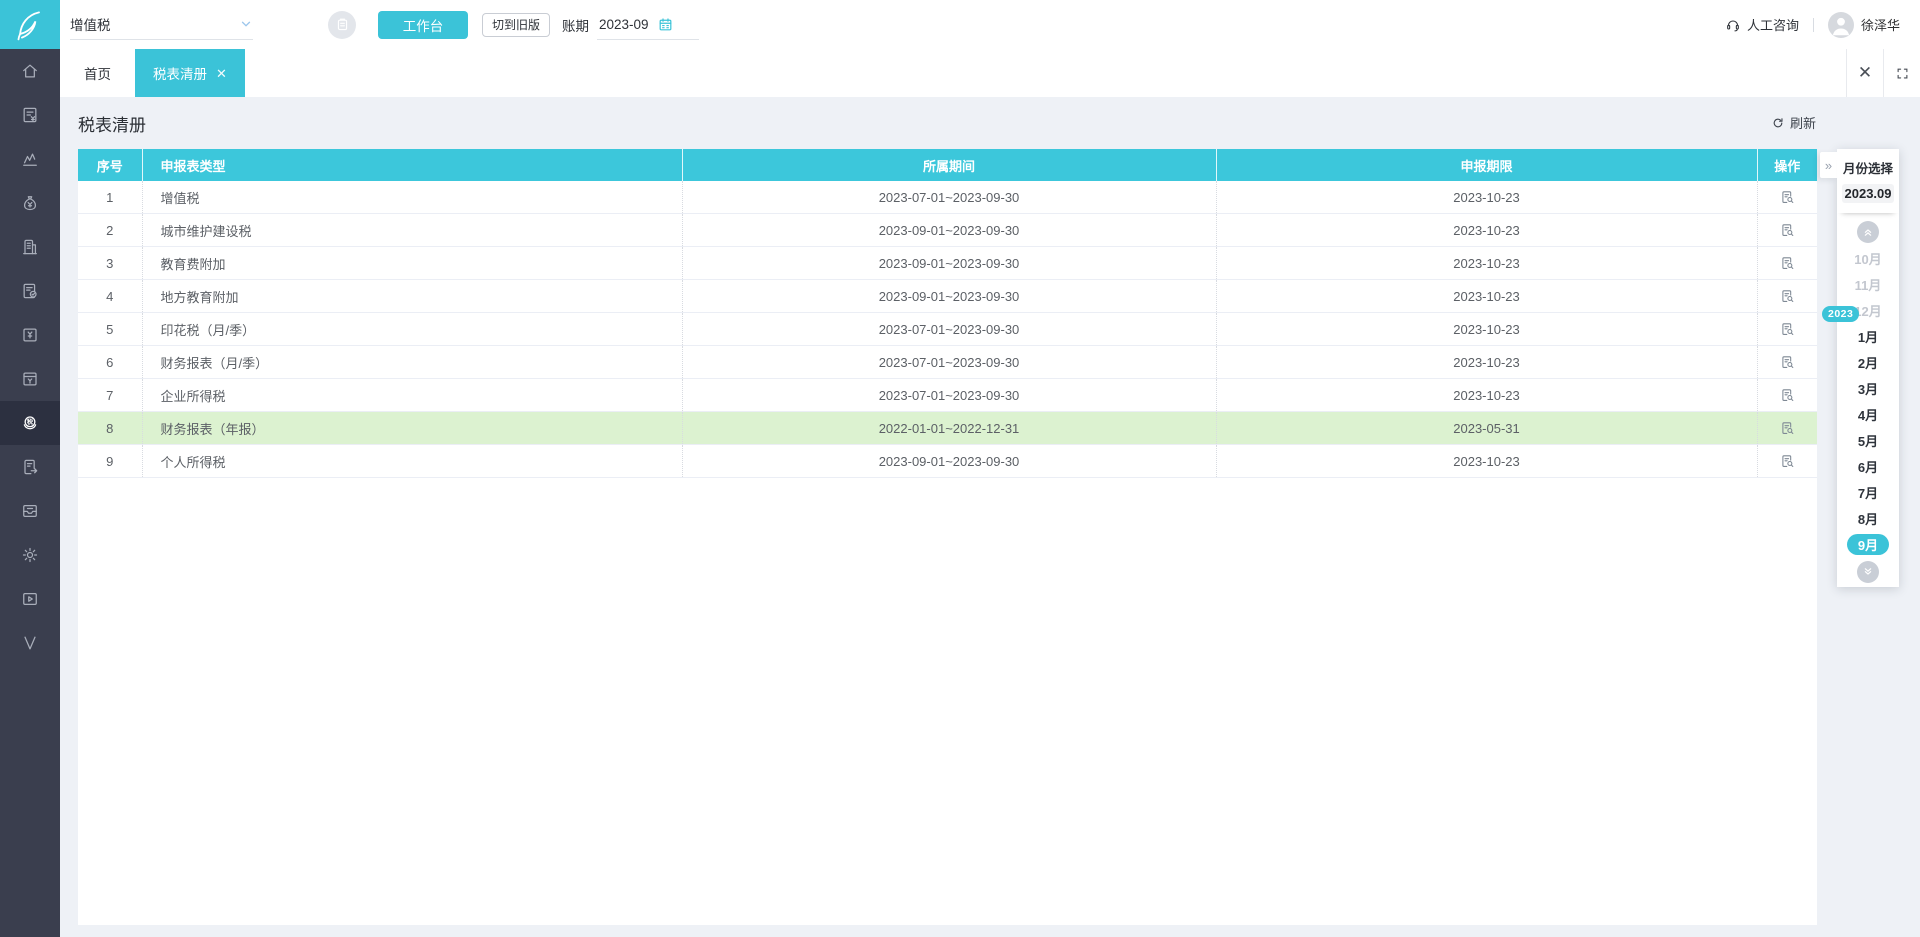 This screenshot has width=1920, height=937. I want to click on table-row: 4 地方教育附加 2023-09-01~2023-09-30 2023-10-23, so click(947, 296).